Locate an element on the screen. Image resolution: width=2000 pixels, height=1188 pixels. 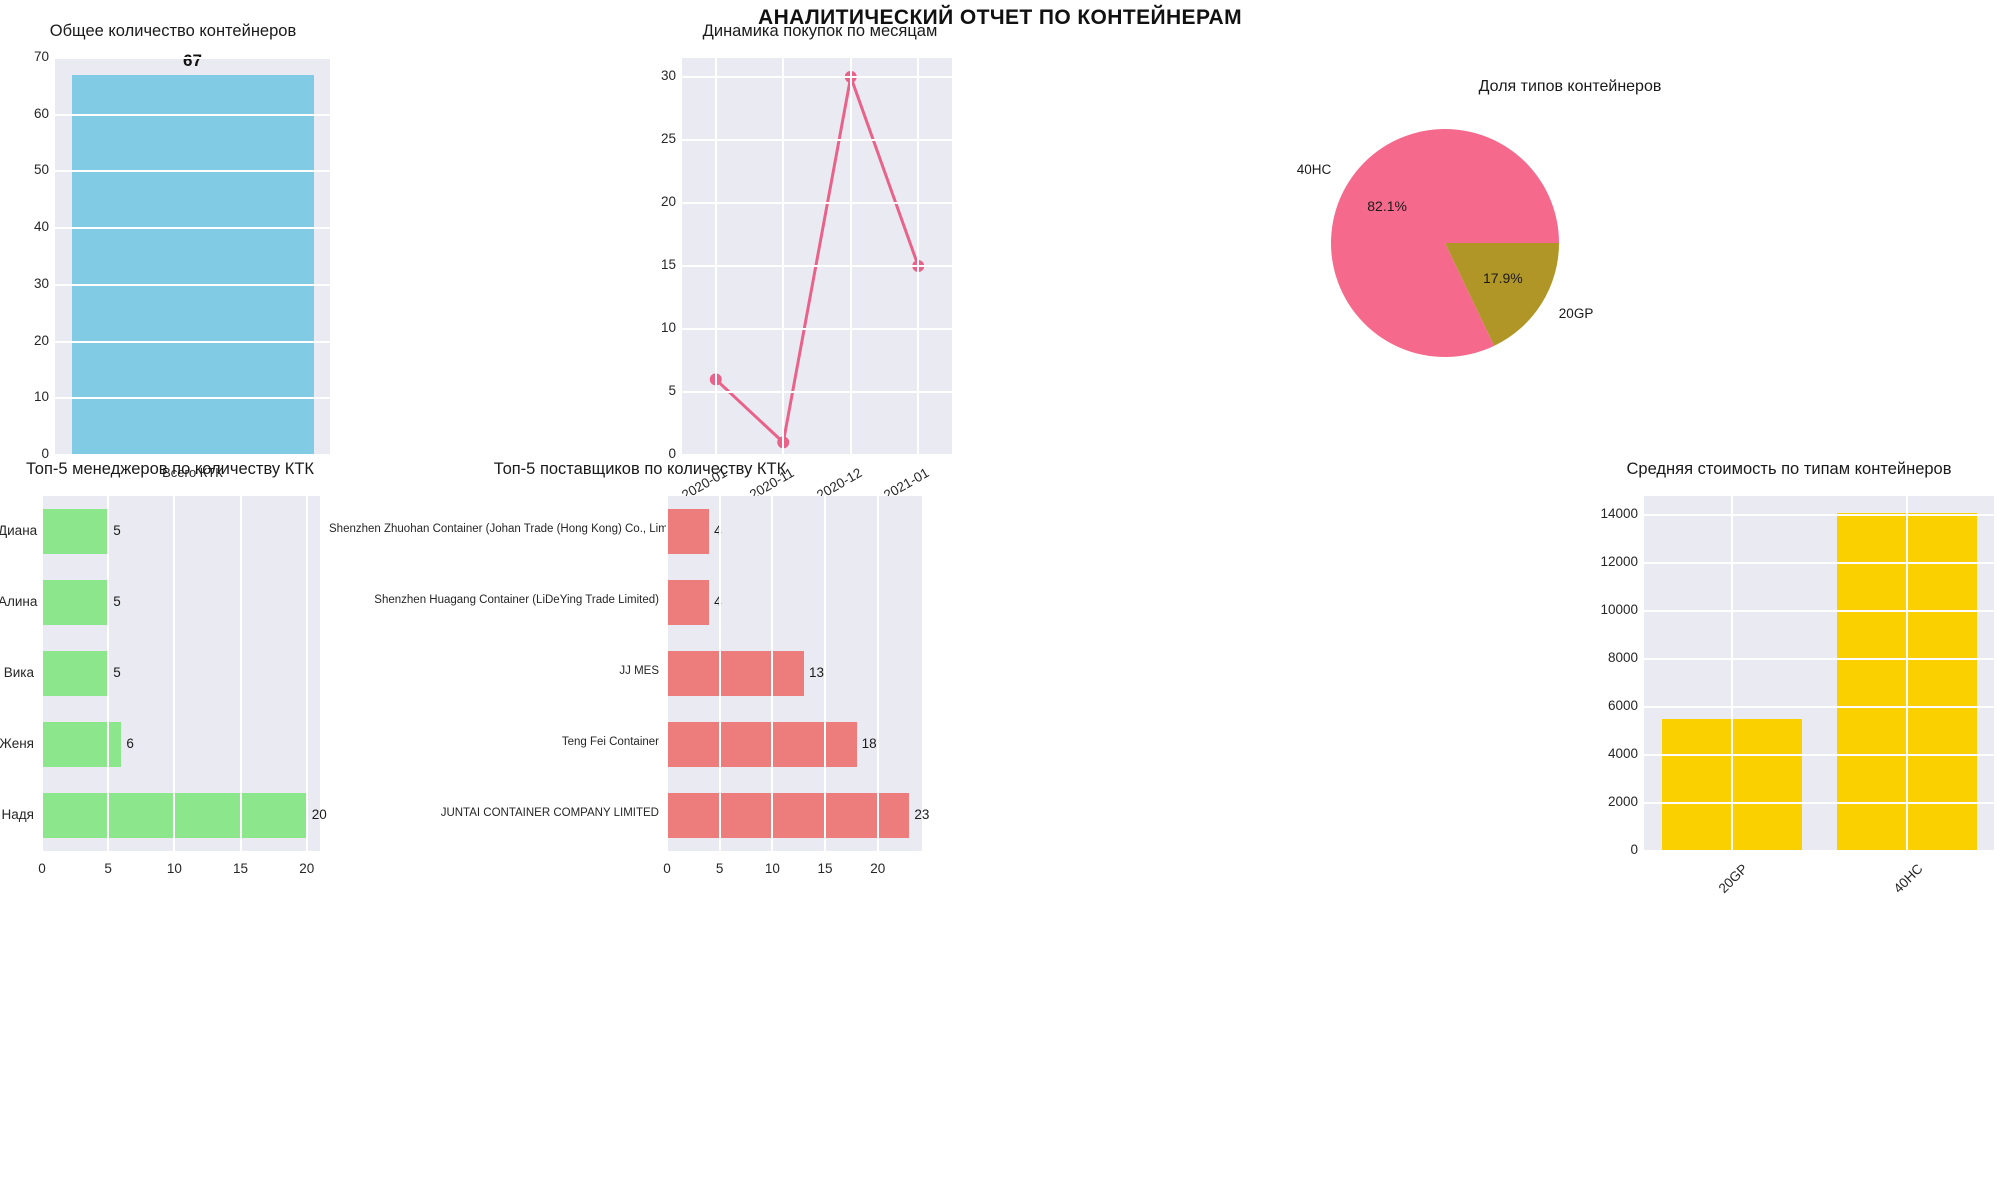
pie-slices is located at coordinates (1445, 243).